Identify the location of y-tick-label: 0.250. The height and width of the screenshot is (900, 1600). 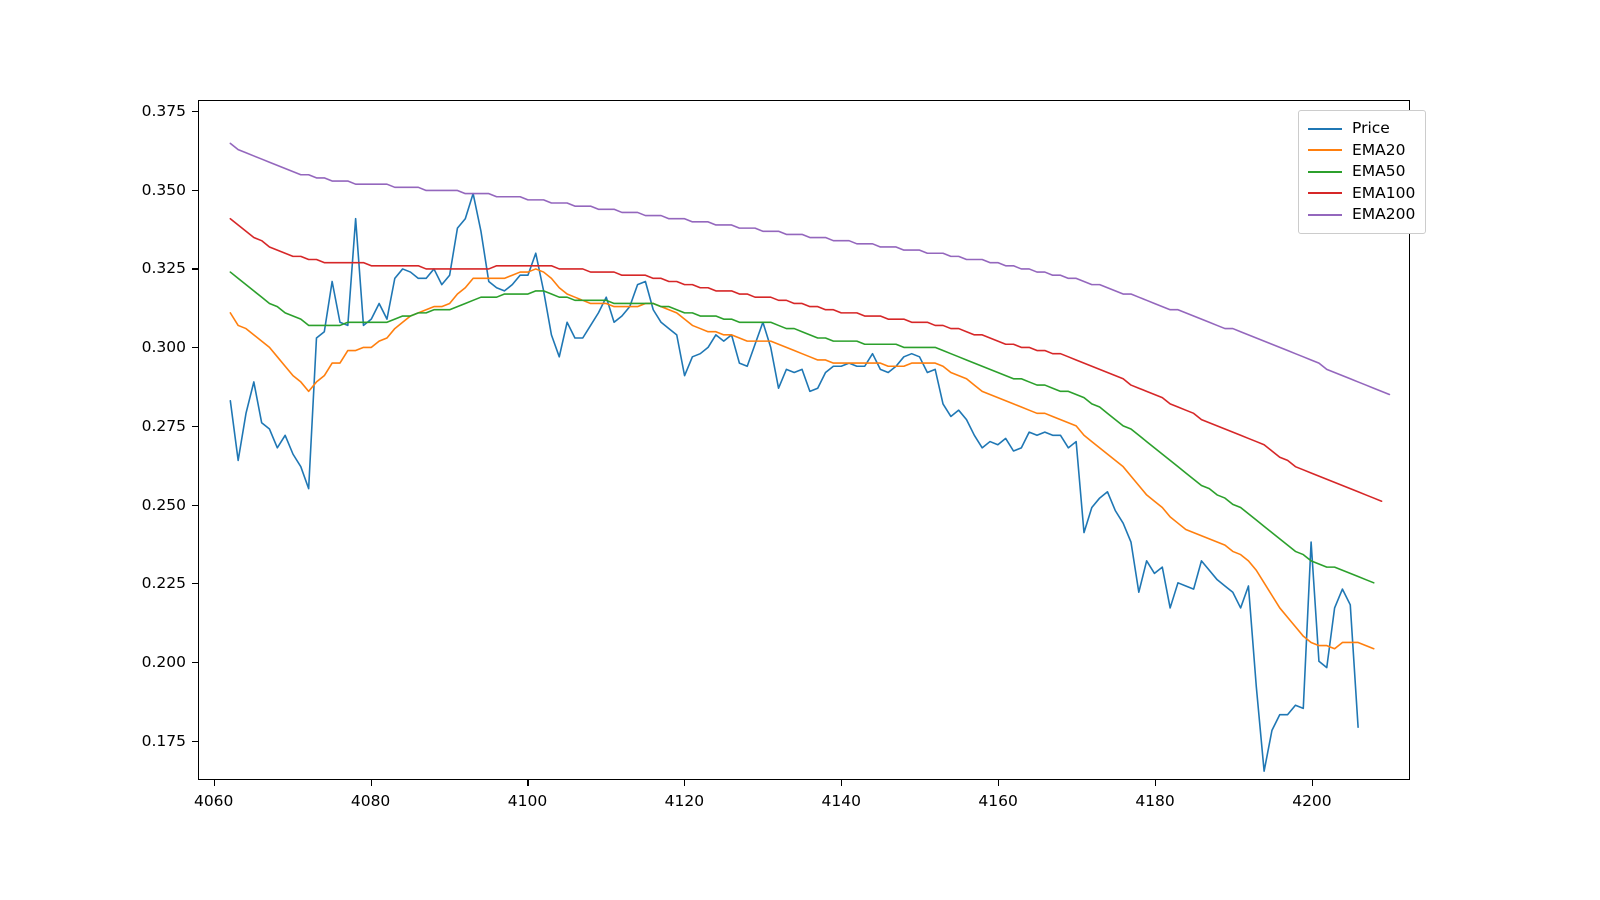
(163, 504).